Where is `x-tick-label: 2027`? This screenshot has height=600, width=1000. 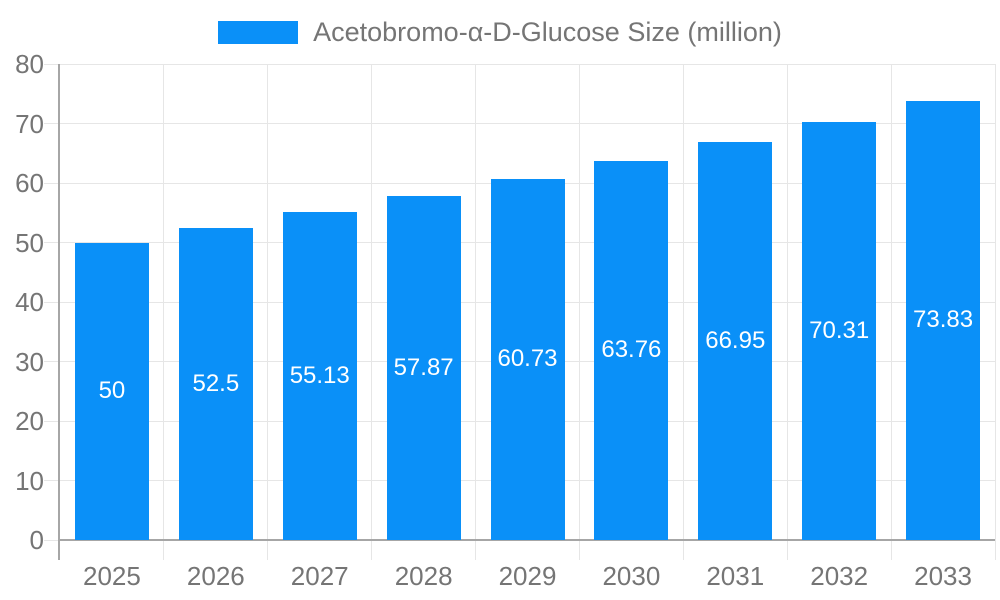
x-tick-label: 2027 is located at coordinates (319, 576).